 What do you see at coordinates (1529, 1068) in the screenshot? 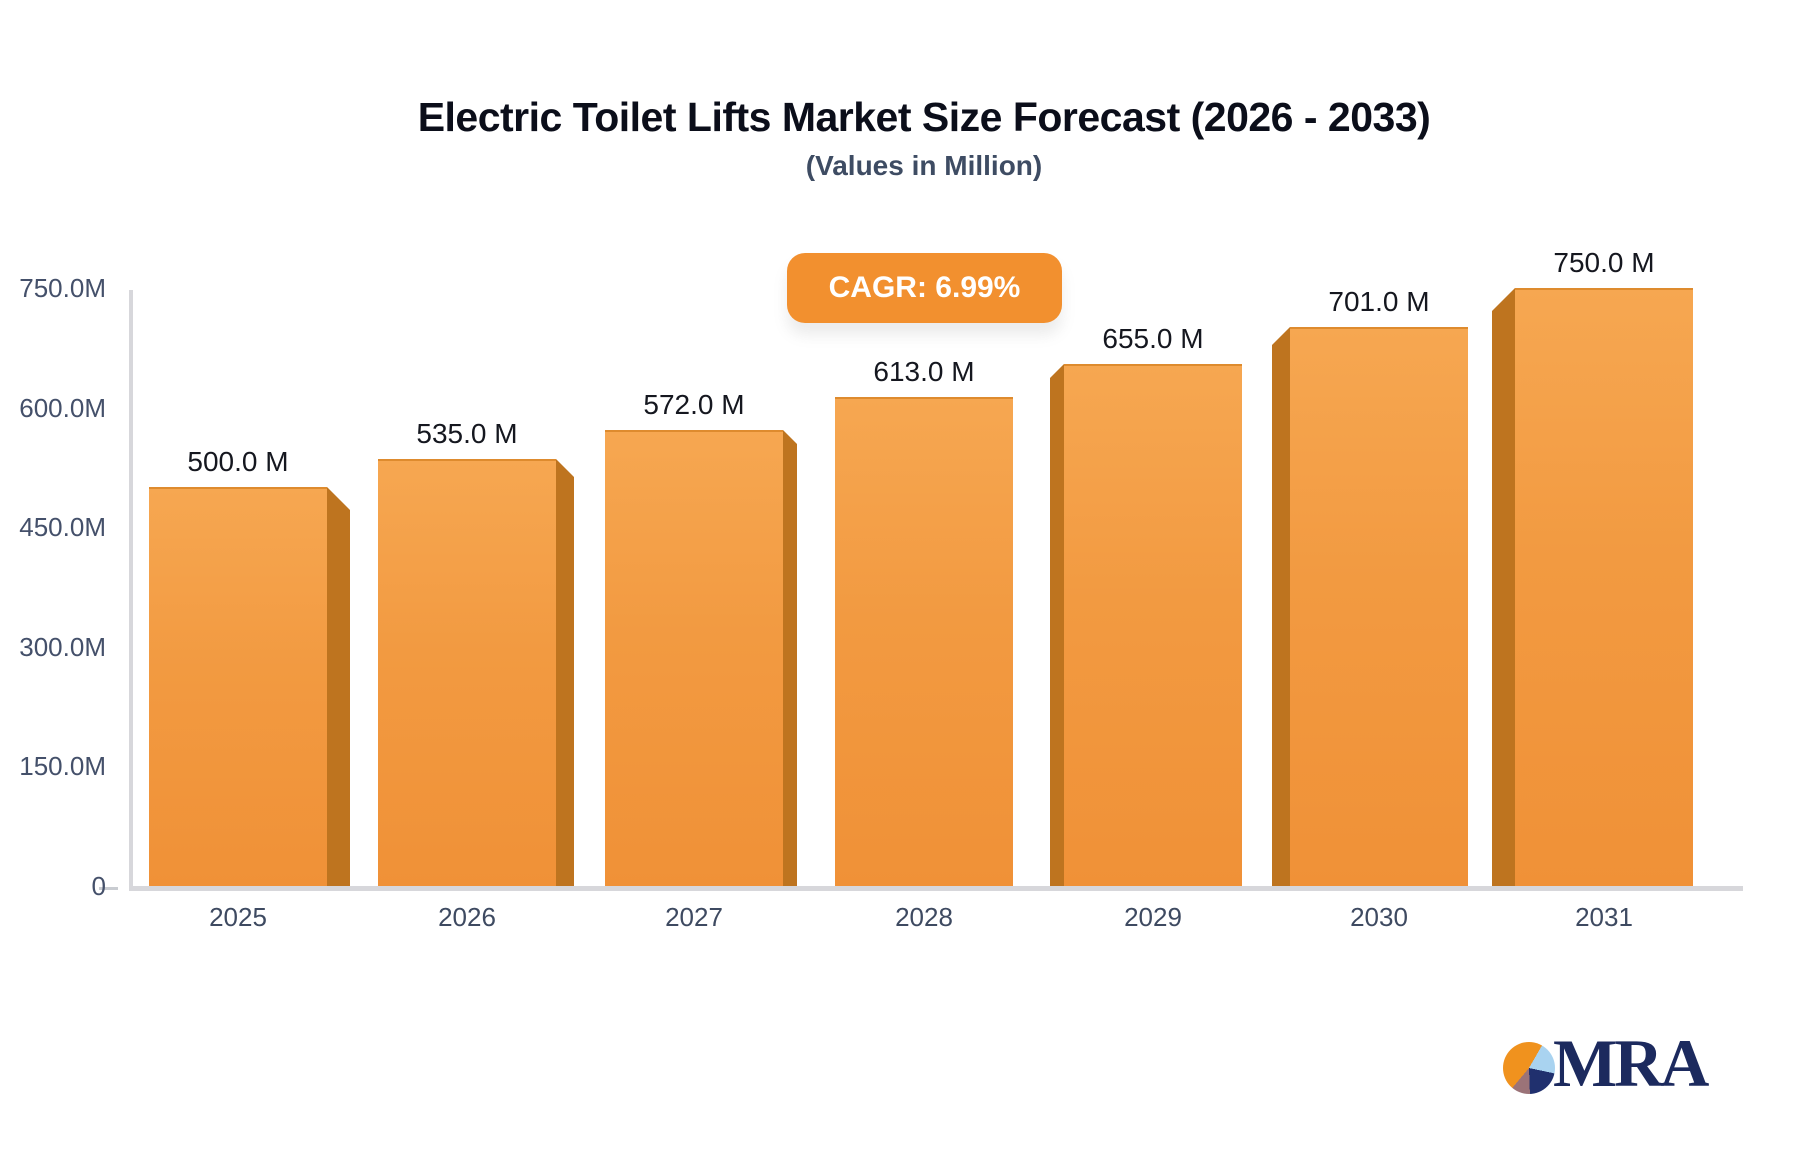
I see `pie-chart-logo-icon` at bounding box center [1529, 1068].